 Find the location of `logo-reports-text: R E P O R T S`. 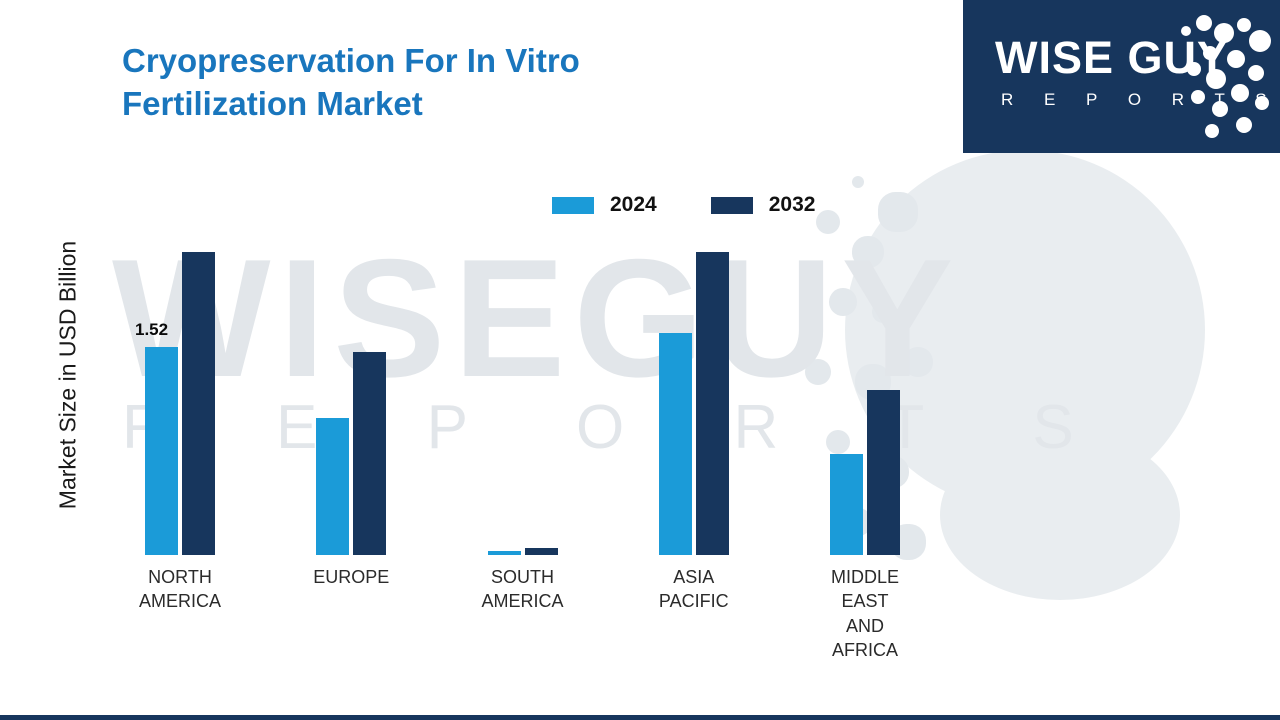

logo-reports-text: R E P O R T S is located at coordinates (1140, 99).